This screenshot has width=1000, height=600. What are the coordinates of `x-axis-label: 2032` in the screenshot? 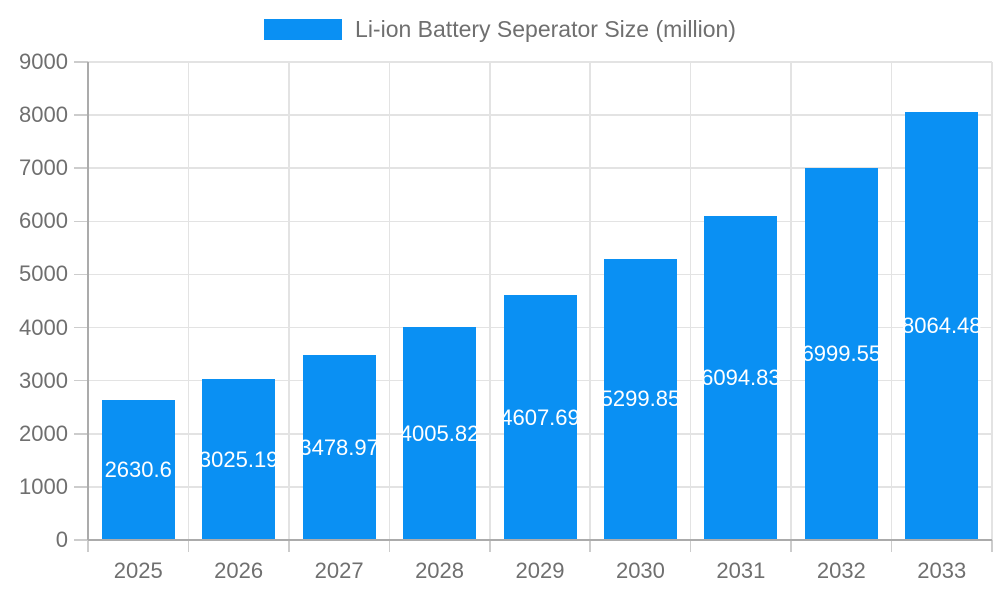 It's located at (841, 570).